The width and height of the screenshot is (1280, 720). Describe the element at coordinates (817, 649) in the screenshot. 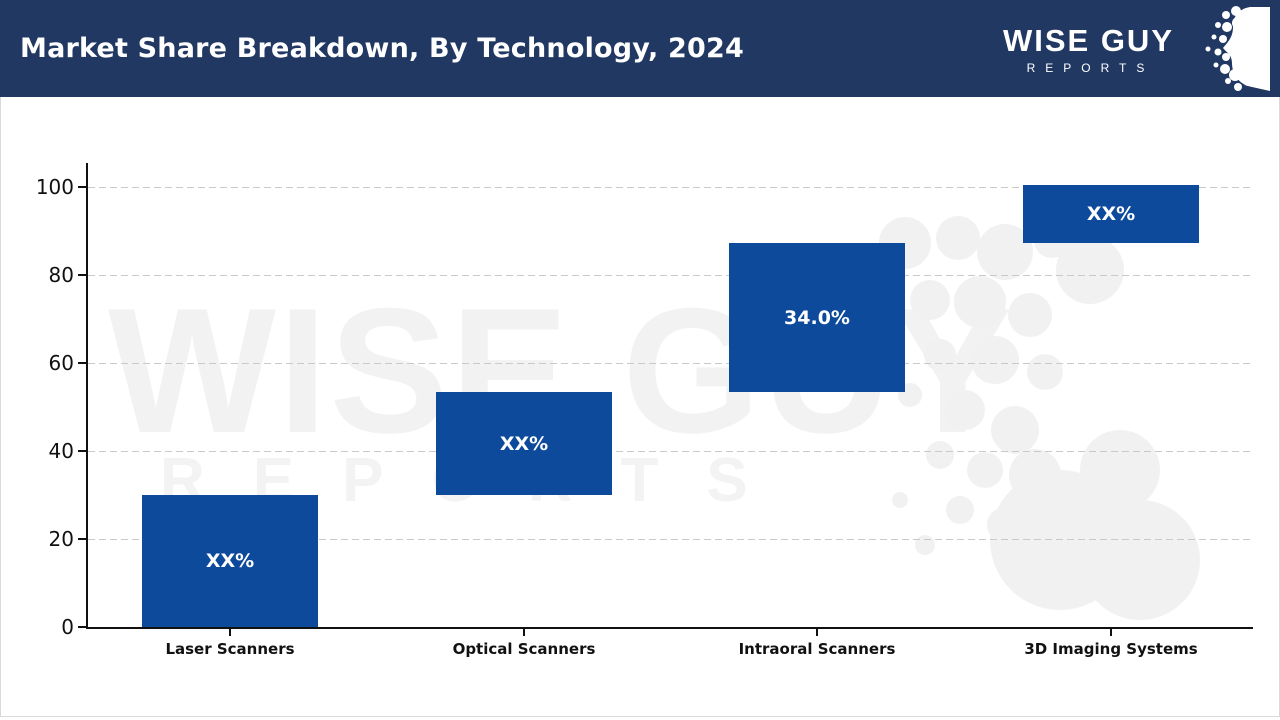

I see `x-category-label-3: Intraoral Scanners` at that location.